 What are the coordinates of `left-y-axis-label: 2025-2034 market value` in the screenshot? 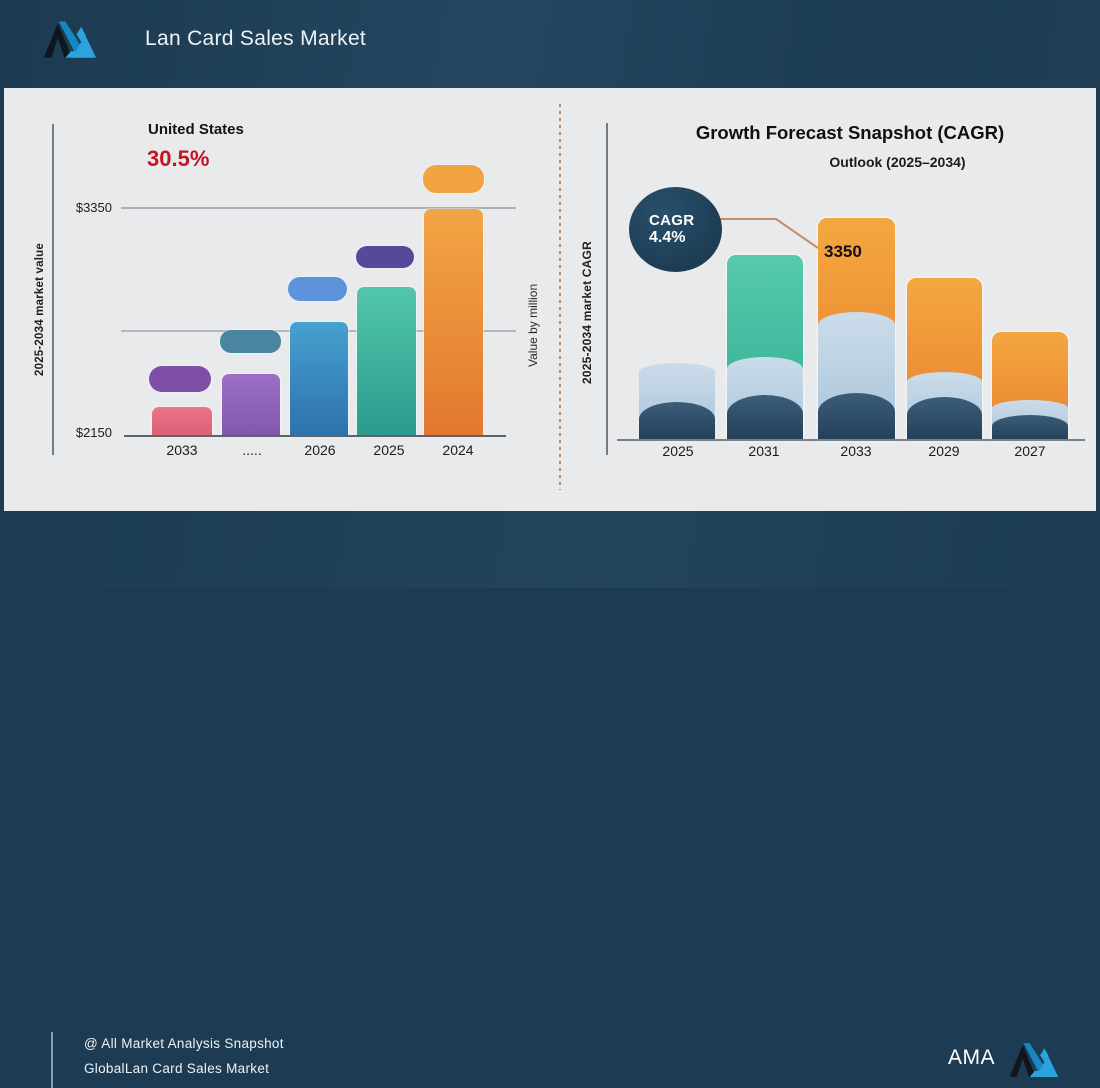 It's located at (40, 310).